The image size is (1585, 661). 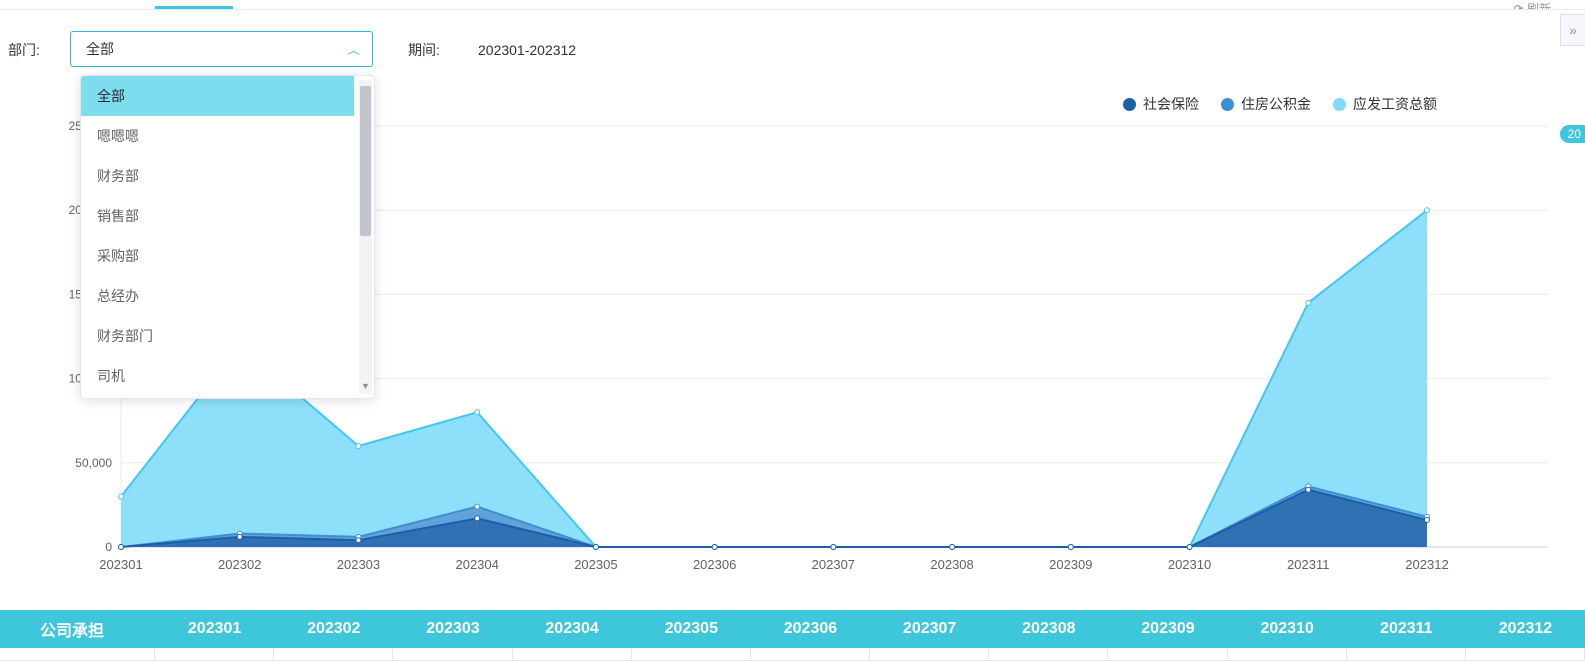 What do you see at coordinates (1171, 104) in the screenshot?
I see `legend-label: 社会保险` at bounding box center [1171, 104].